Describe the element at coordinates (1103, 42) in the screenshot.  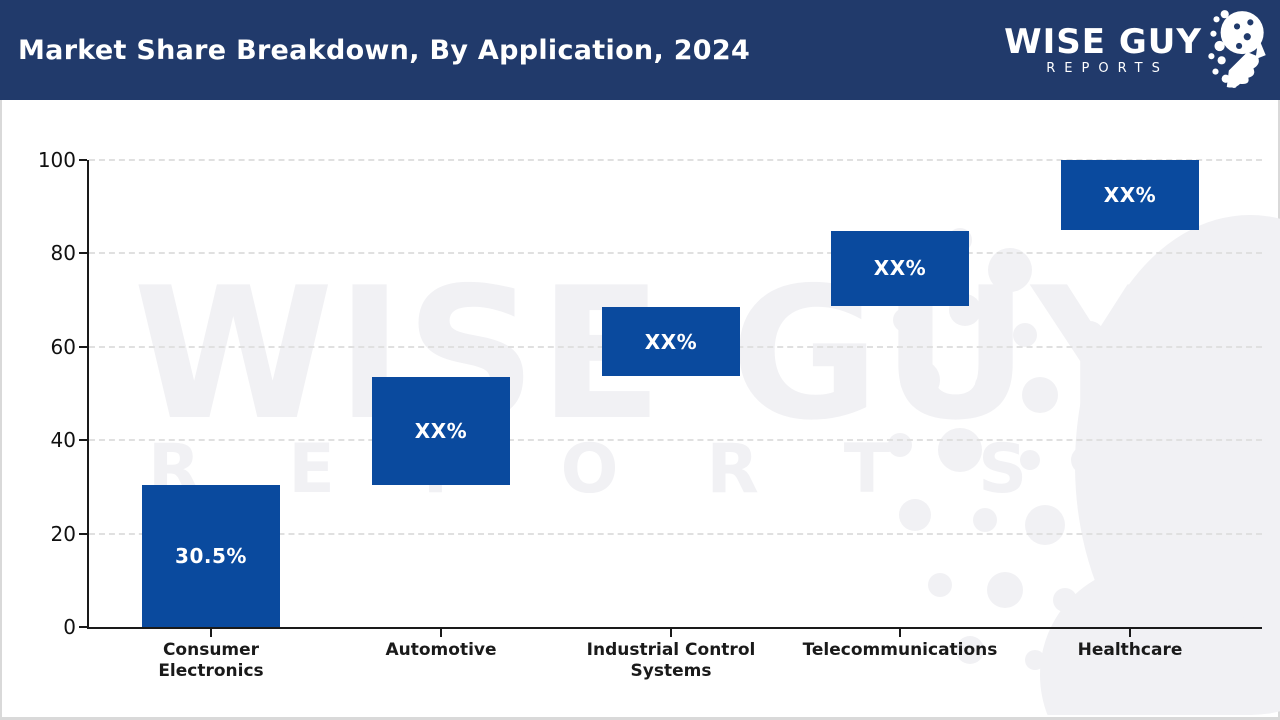
I see `brand-name: WISE GUY` at that location.